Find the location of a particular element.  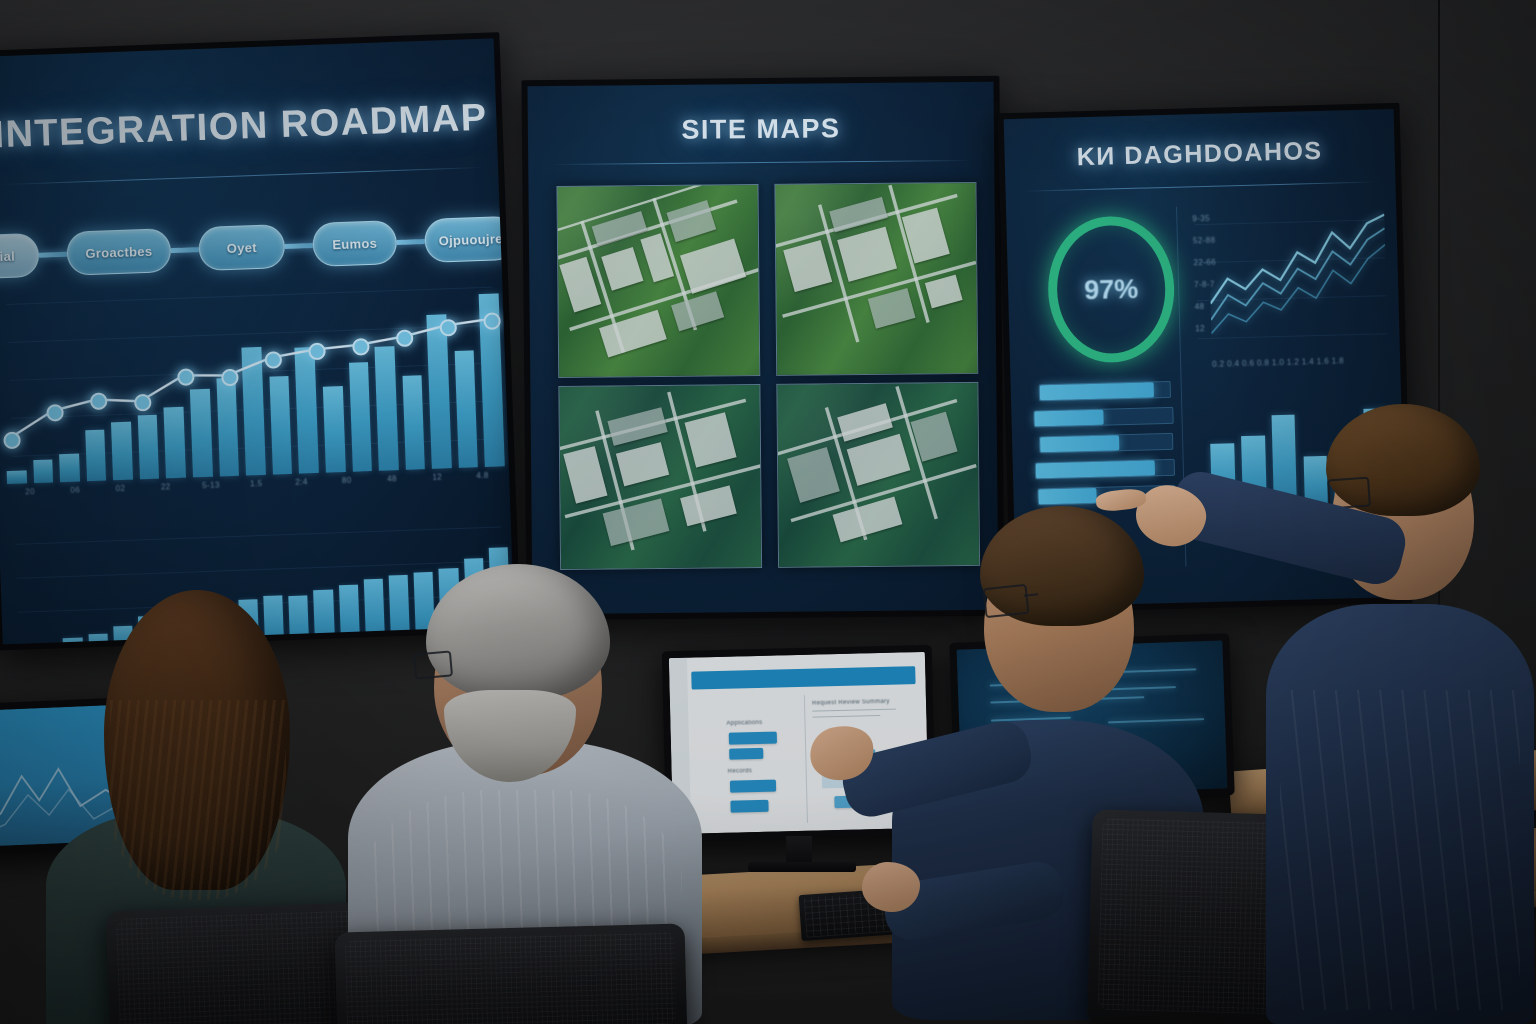

kpi-y-tick: 9-35 is located at coordinates (1201, 218).